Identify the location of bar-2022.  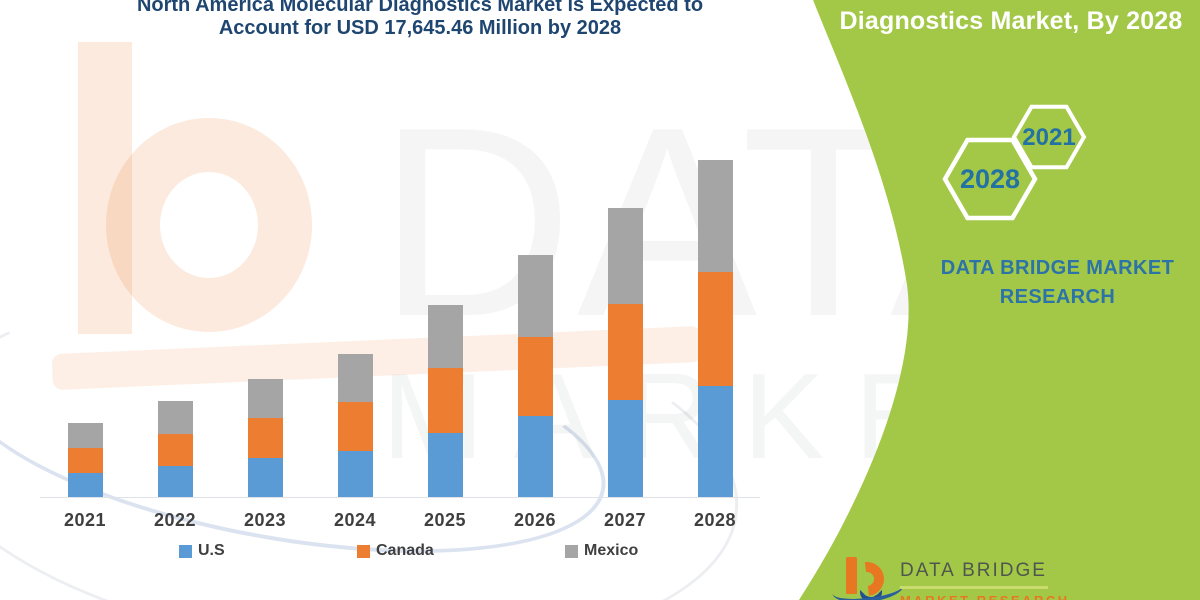
(175, 449).